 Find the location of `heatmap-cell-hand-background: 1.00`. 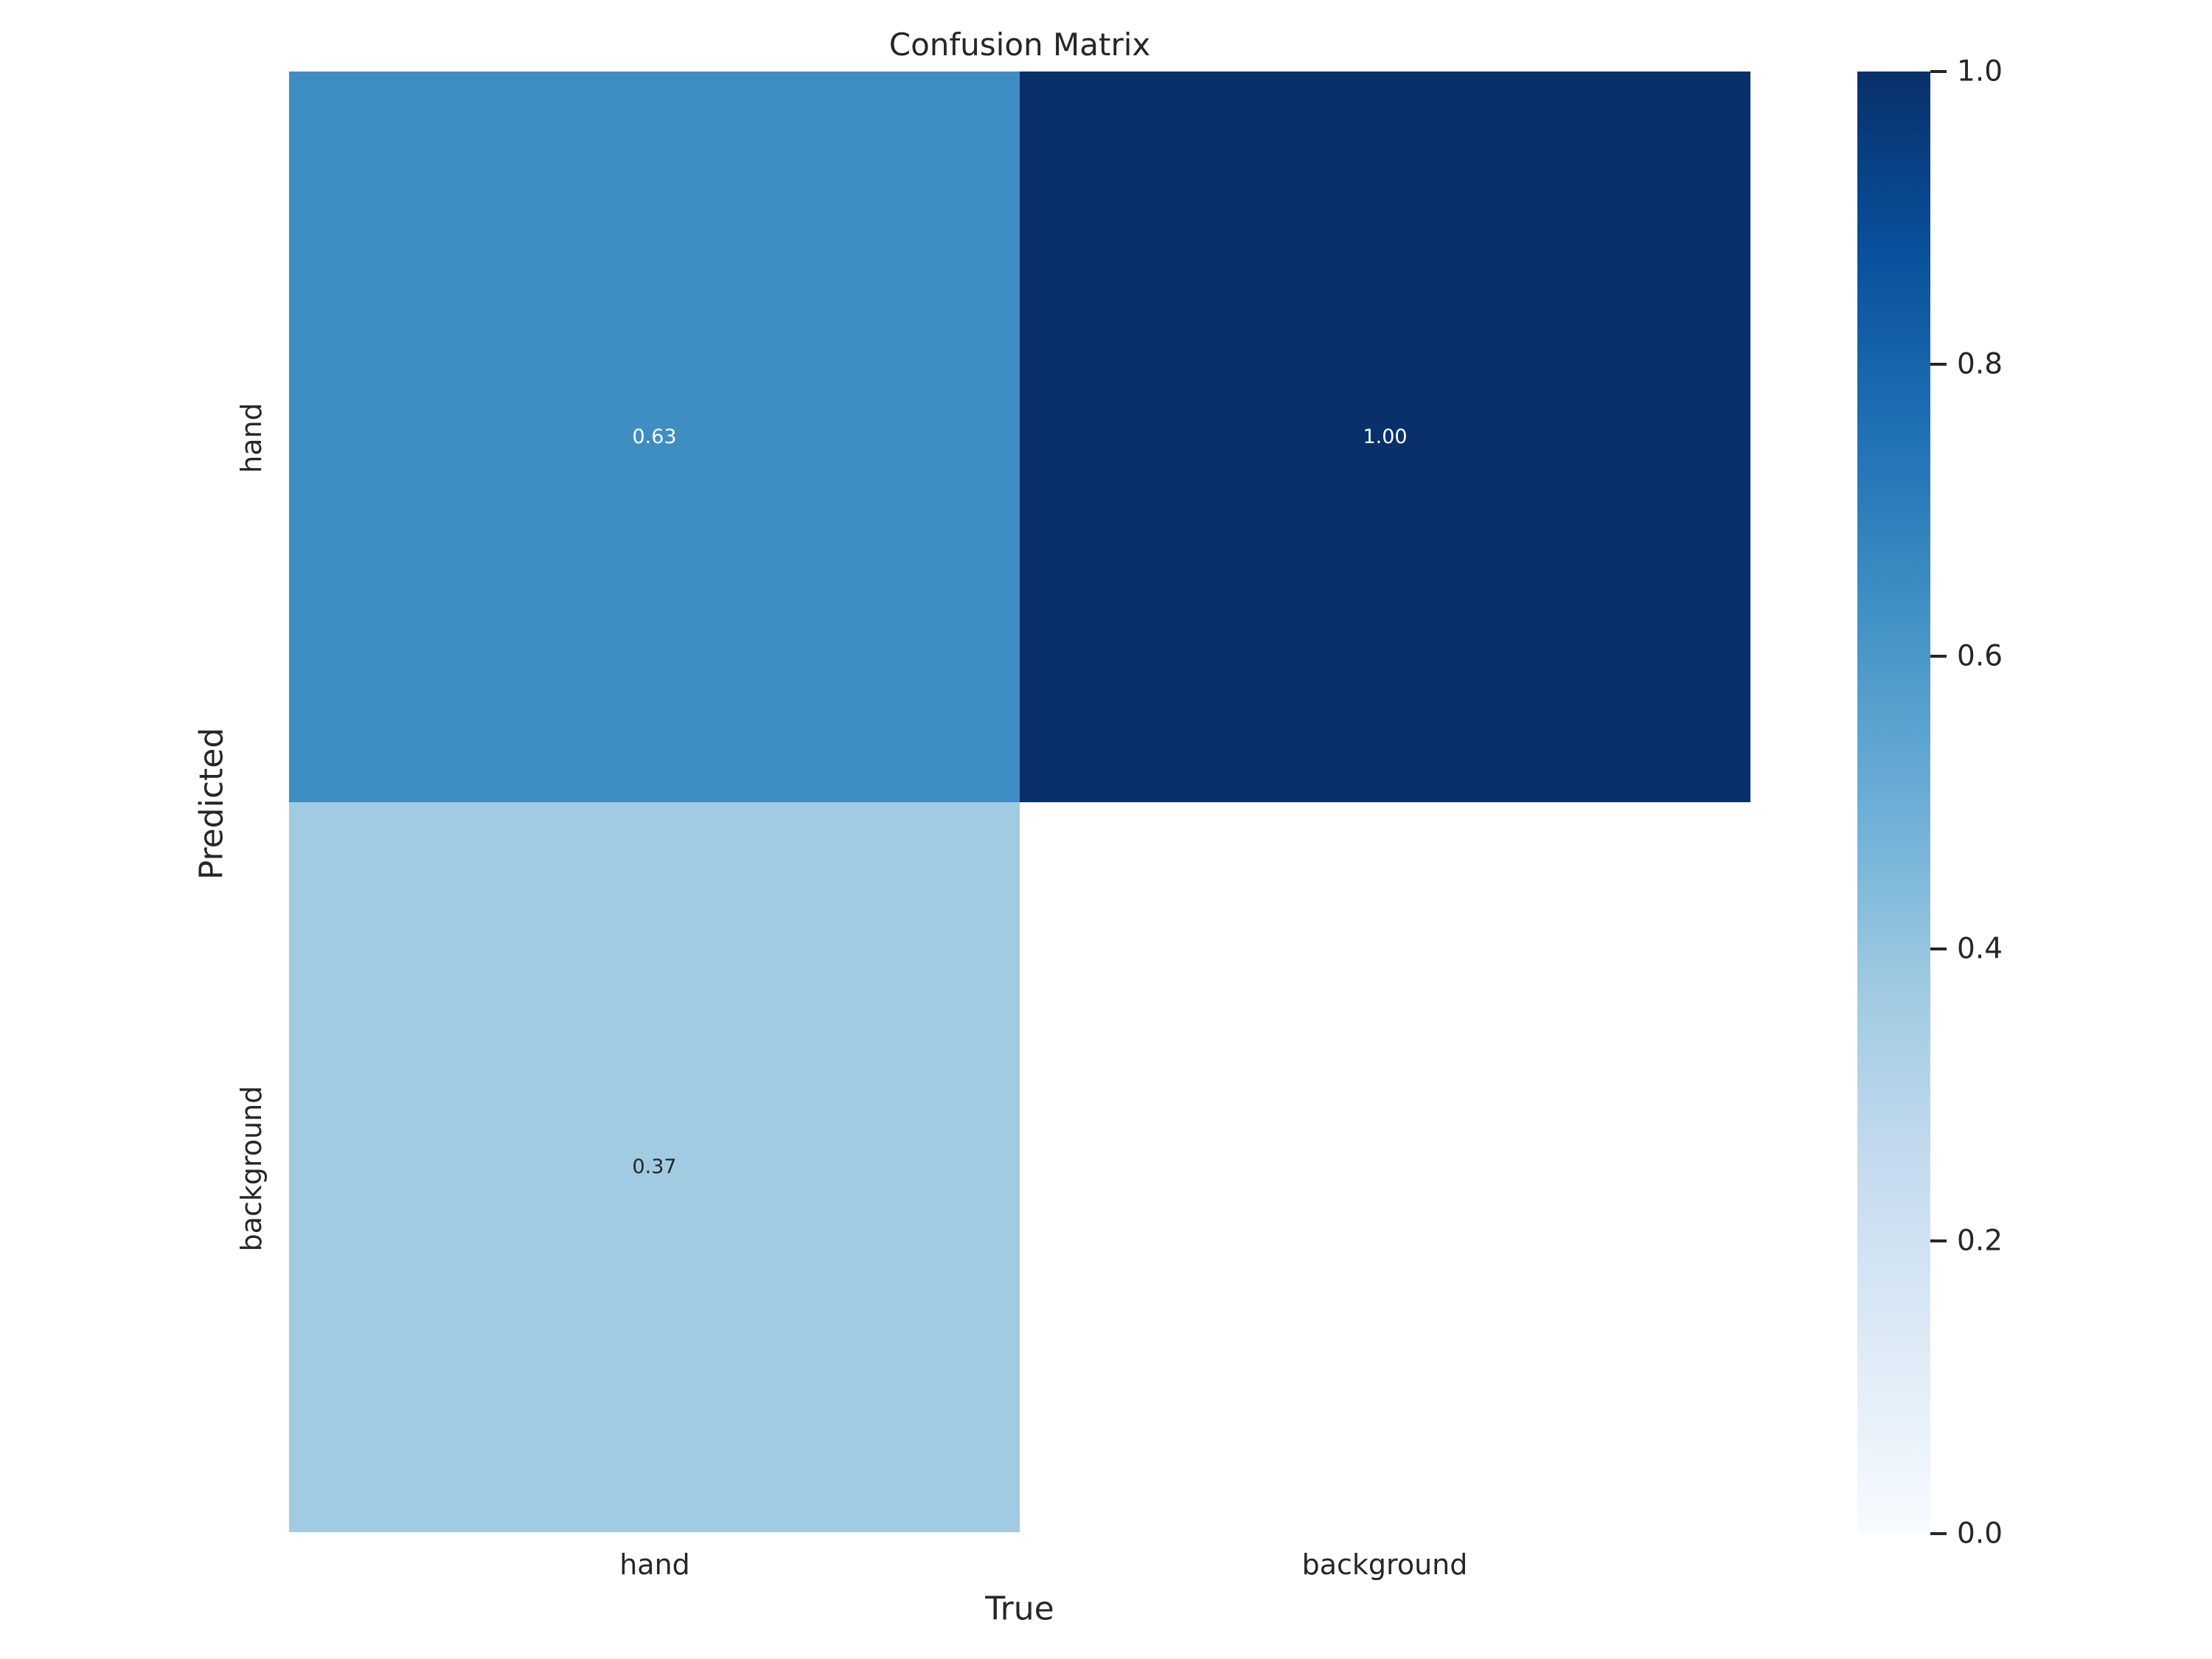

heatmap-cell-hand-background: 1.00 is located at coordinates (1385, 437).